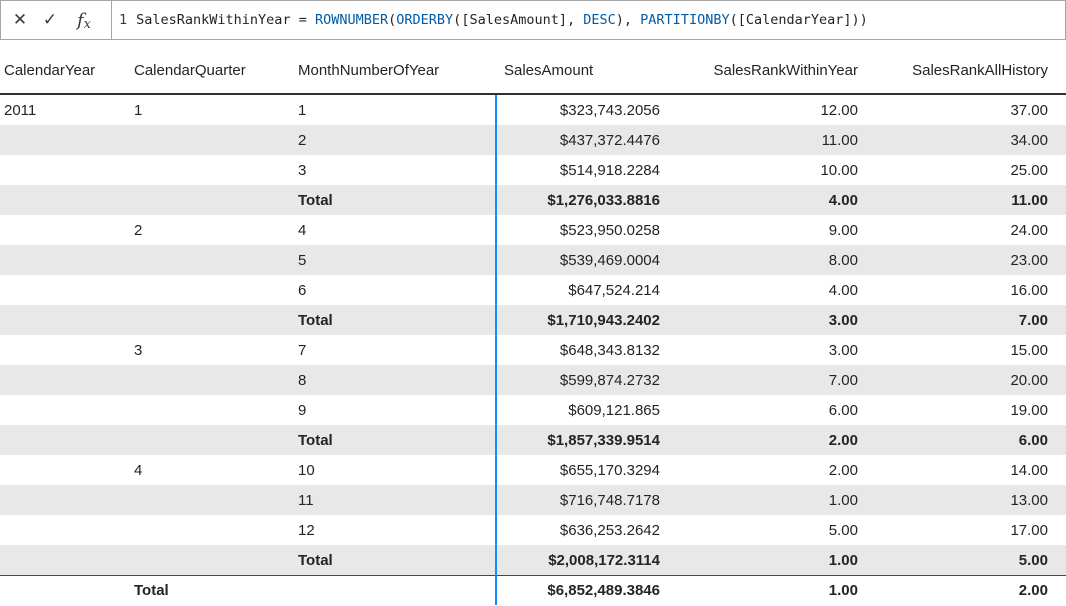 Image resolution: width=1066 pixels, height=606 pixels. I want to click on table-row: 4 10 $655,170.3294 2.00 14.00, so click(533, 470).